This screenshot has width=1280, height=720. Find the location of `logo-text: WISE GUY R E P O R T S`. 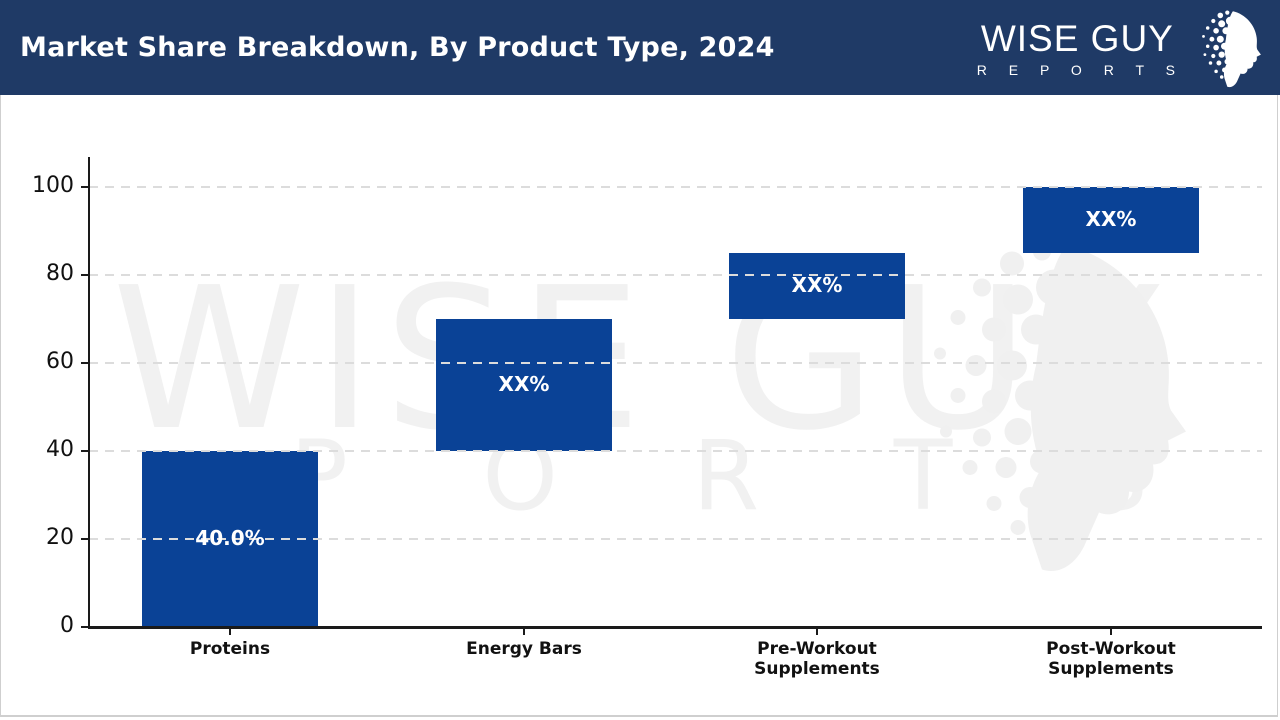

logo-text: WISE GUY R E P O R T S is located at coordinates (1077, 49).